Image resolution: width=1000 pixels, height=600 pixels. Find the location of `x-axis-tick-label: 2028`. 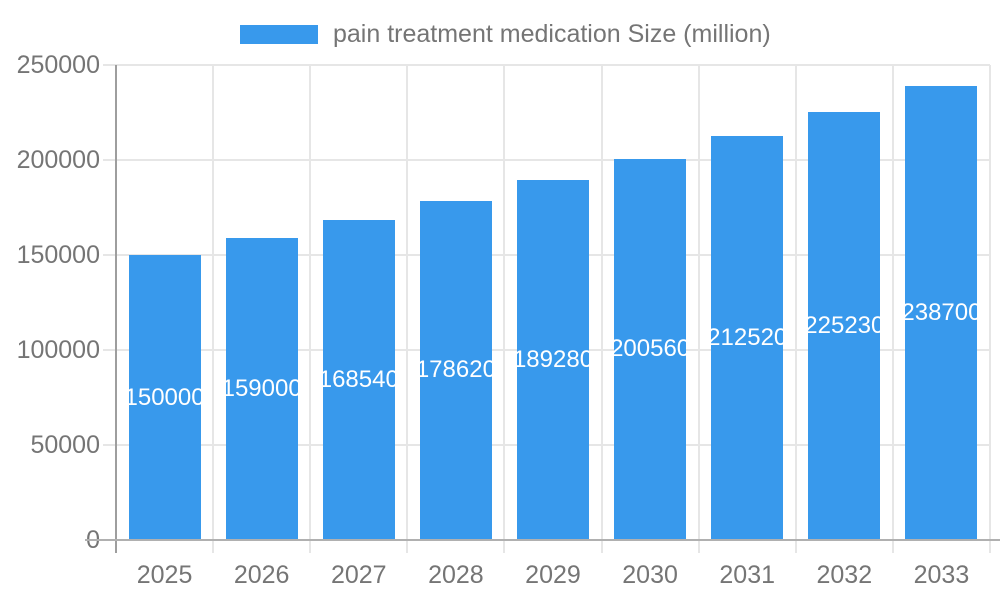

x-axis-tick-label: 2028 is located at coordinates (456, 575).